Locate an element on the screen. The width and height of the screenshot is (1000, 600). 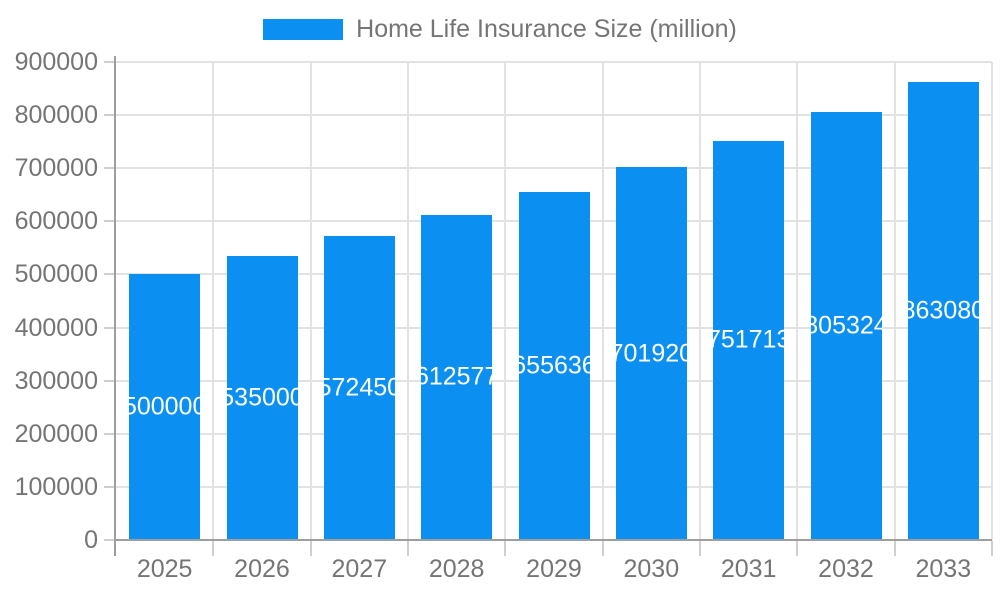
bar: 612577 is located at coordinates (457, 377).